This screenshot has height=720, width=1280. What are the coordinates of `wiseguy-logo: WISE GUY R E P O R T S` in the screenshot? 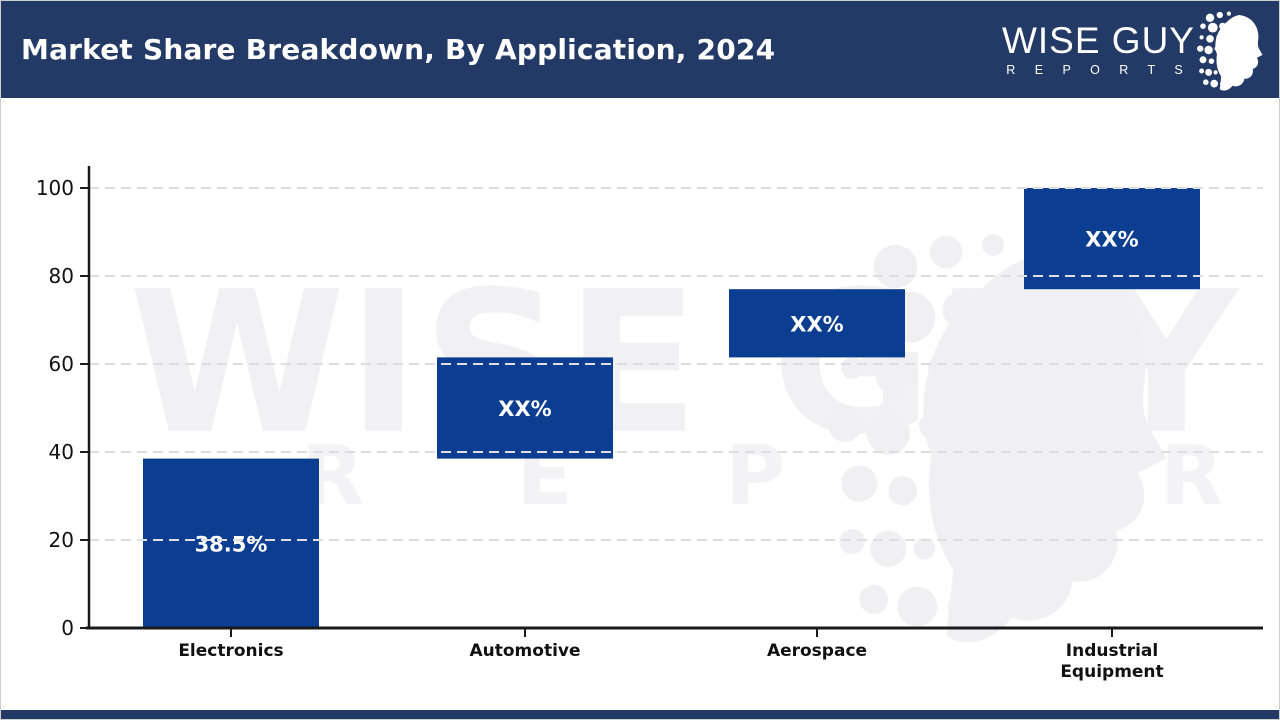 It's located at (1134, 50).